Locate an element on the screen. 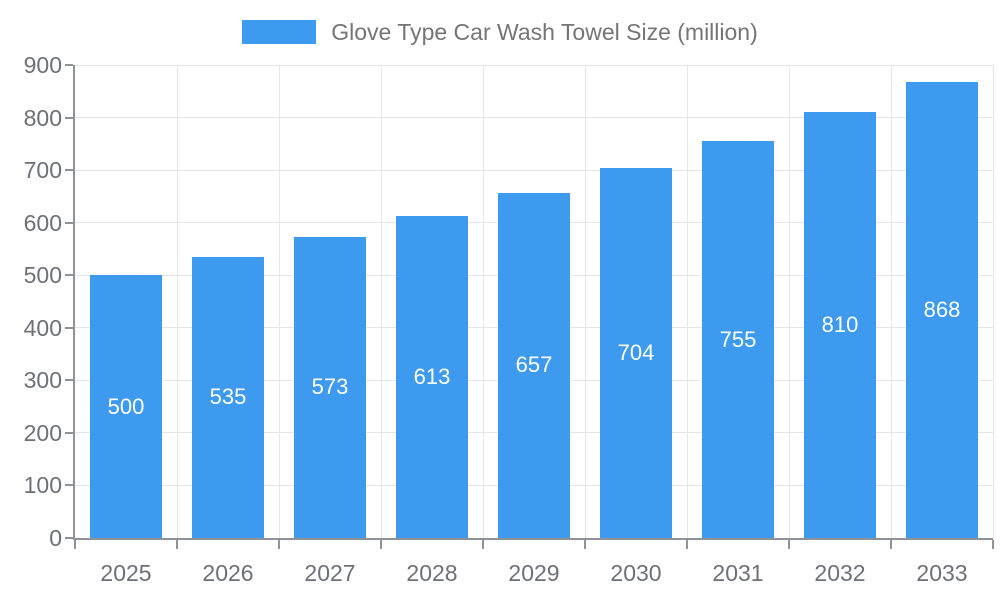 This screenshot has height=600, width=1000. legend-label: Glove Type Car Wash Towel Size (million) is located at coordinates (544, 32).